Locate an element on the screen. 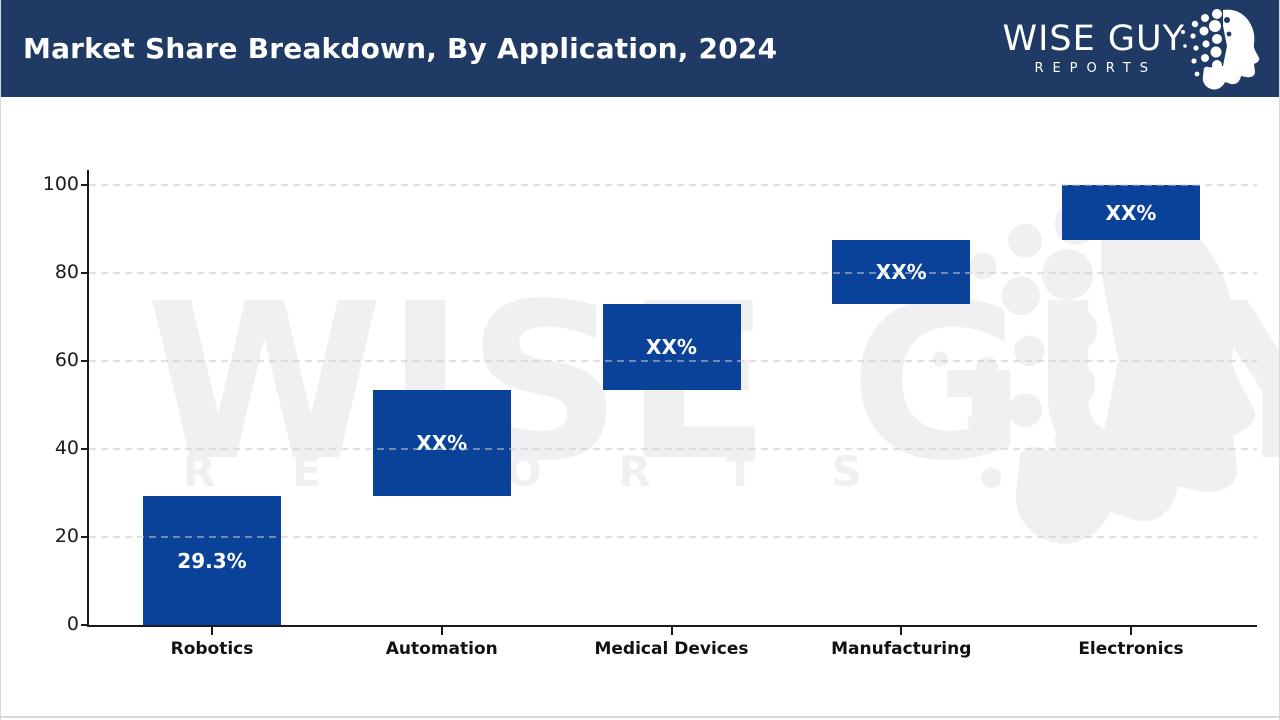 This screenshot has width=1280, height=720. bar-manufacturing: XX% is located at coordinates (901, 272).